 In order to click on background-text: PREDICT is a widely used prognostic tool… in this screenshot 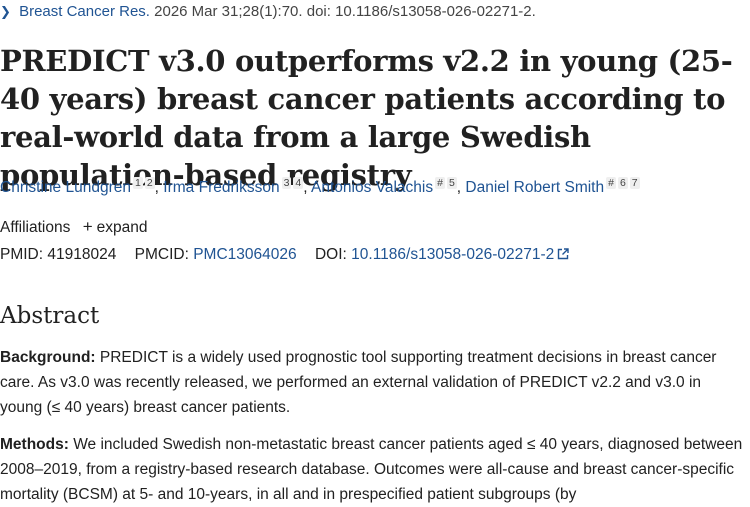, I will do `click(358, 382)`.